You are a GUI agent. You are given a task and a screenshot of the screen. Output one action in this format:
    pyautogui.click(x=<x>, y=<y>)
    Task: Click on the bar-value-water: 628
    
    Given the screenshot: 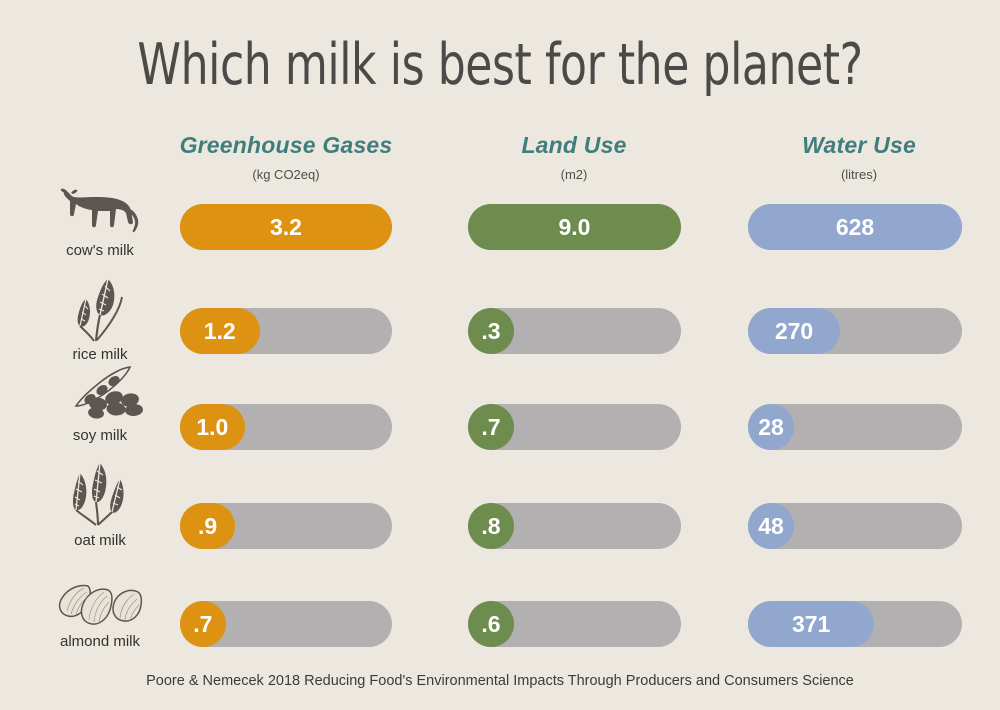 What is the action you would take?
    pyautogui.click(x=855, y=226)
    